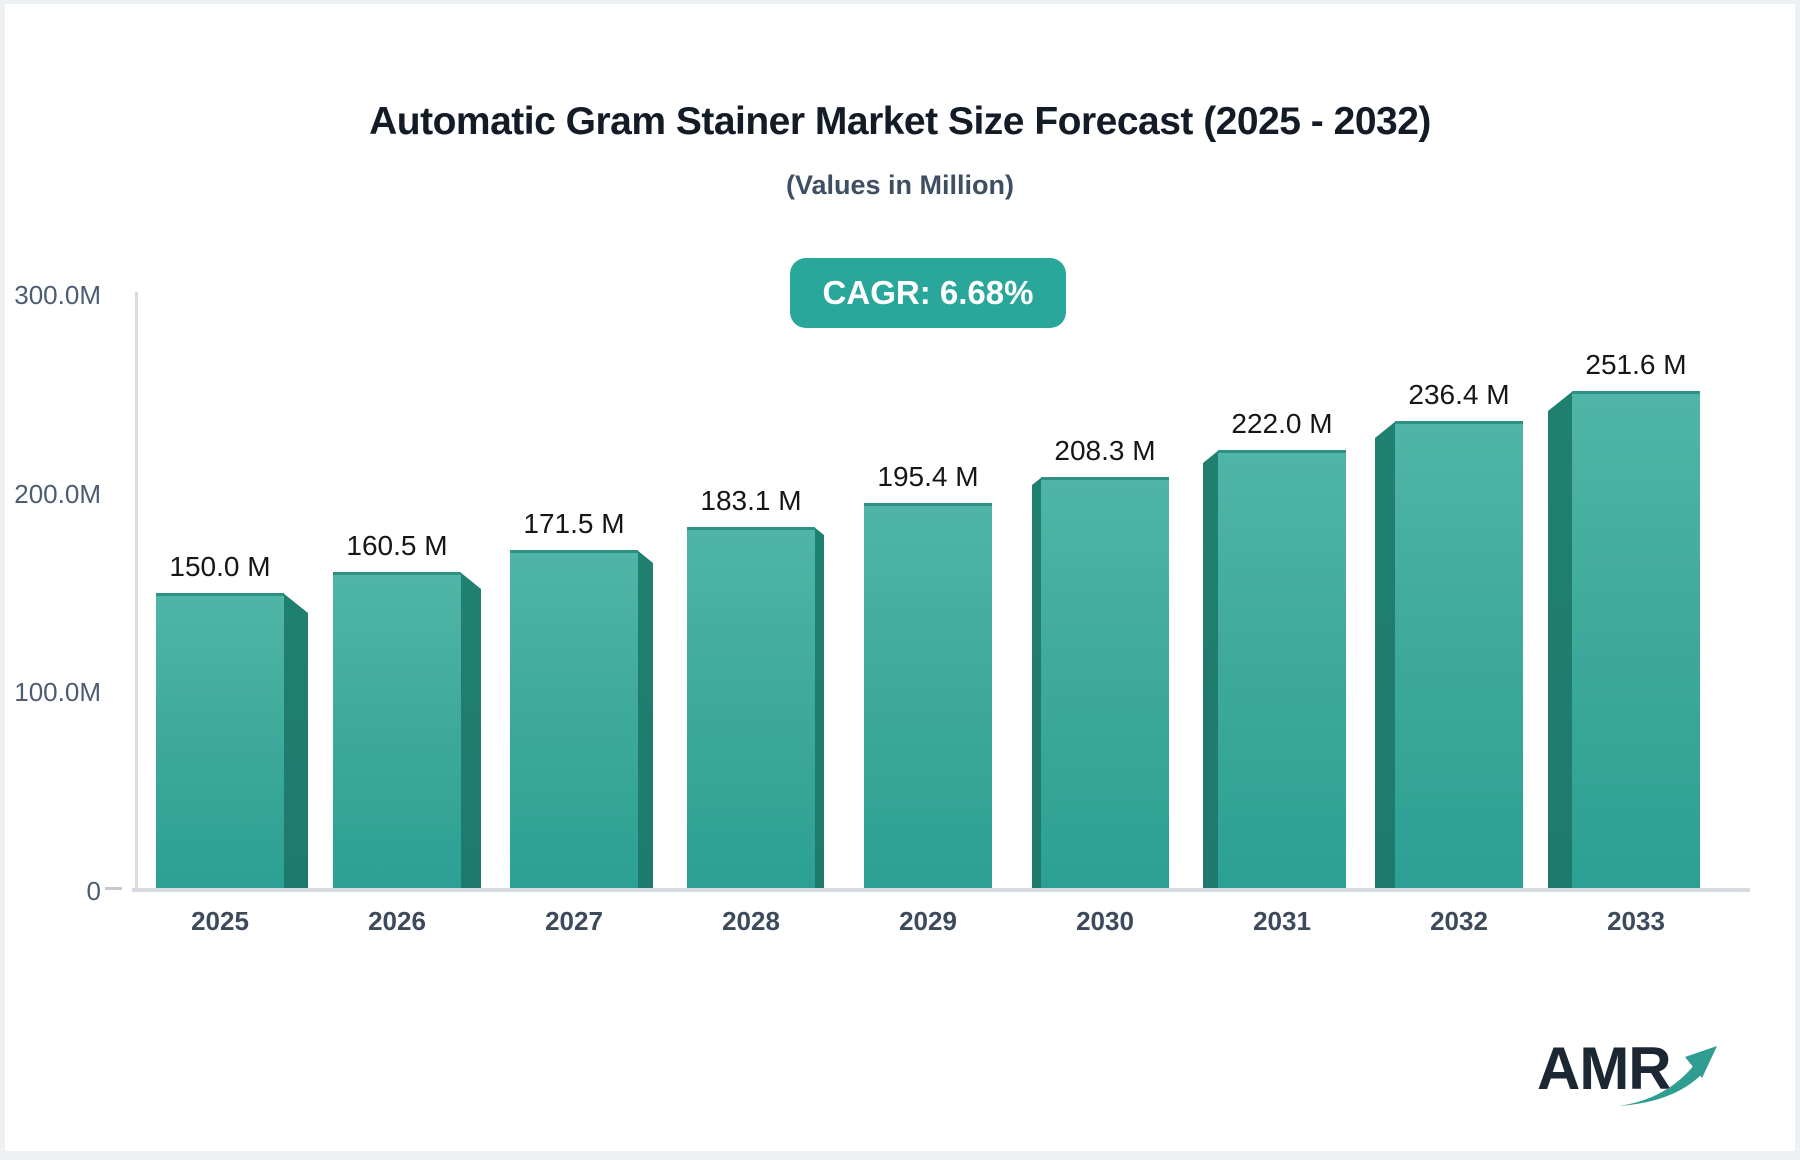 The height and width of the screenshot is (1160, 1800). What do you see at coordinates (50, 295) in the screenshot?
I see `y-tick-label-300.0M: 300.0M` at bounding box center [50, 295].